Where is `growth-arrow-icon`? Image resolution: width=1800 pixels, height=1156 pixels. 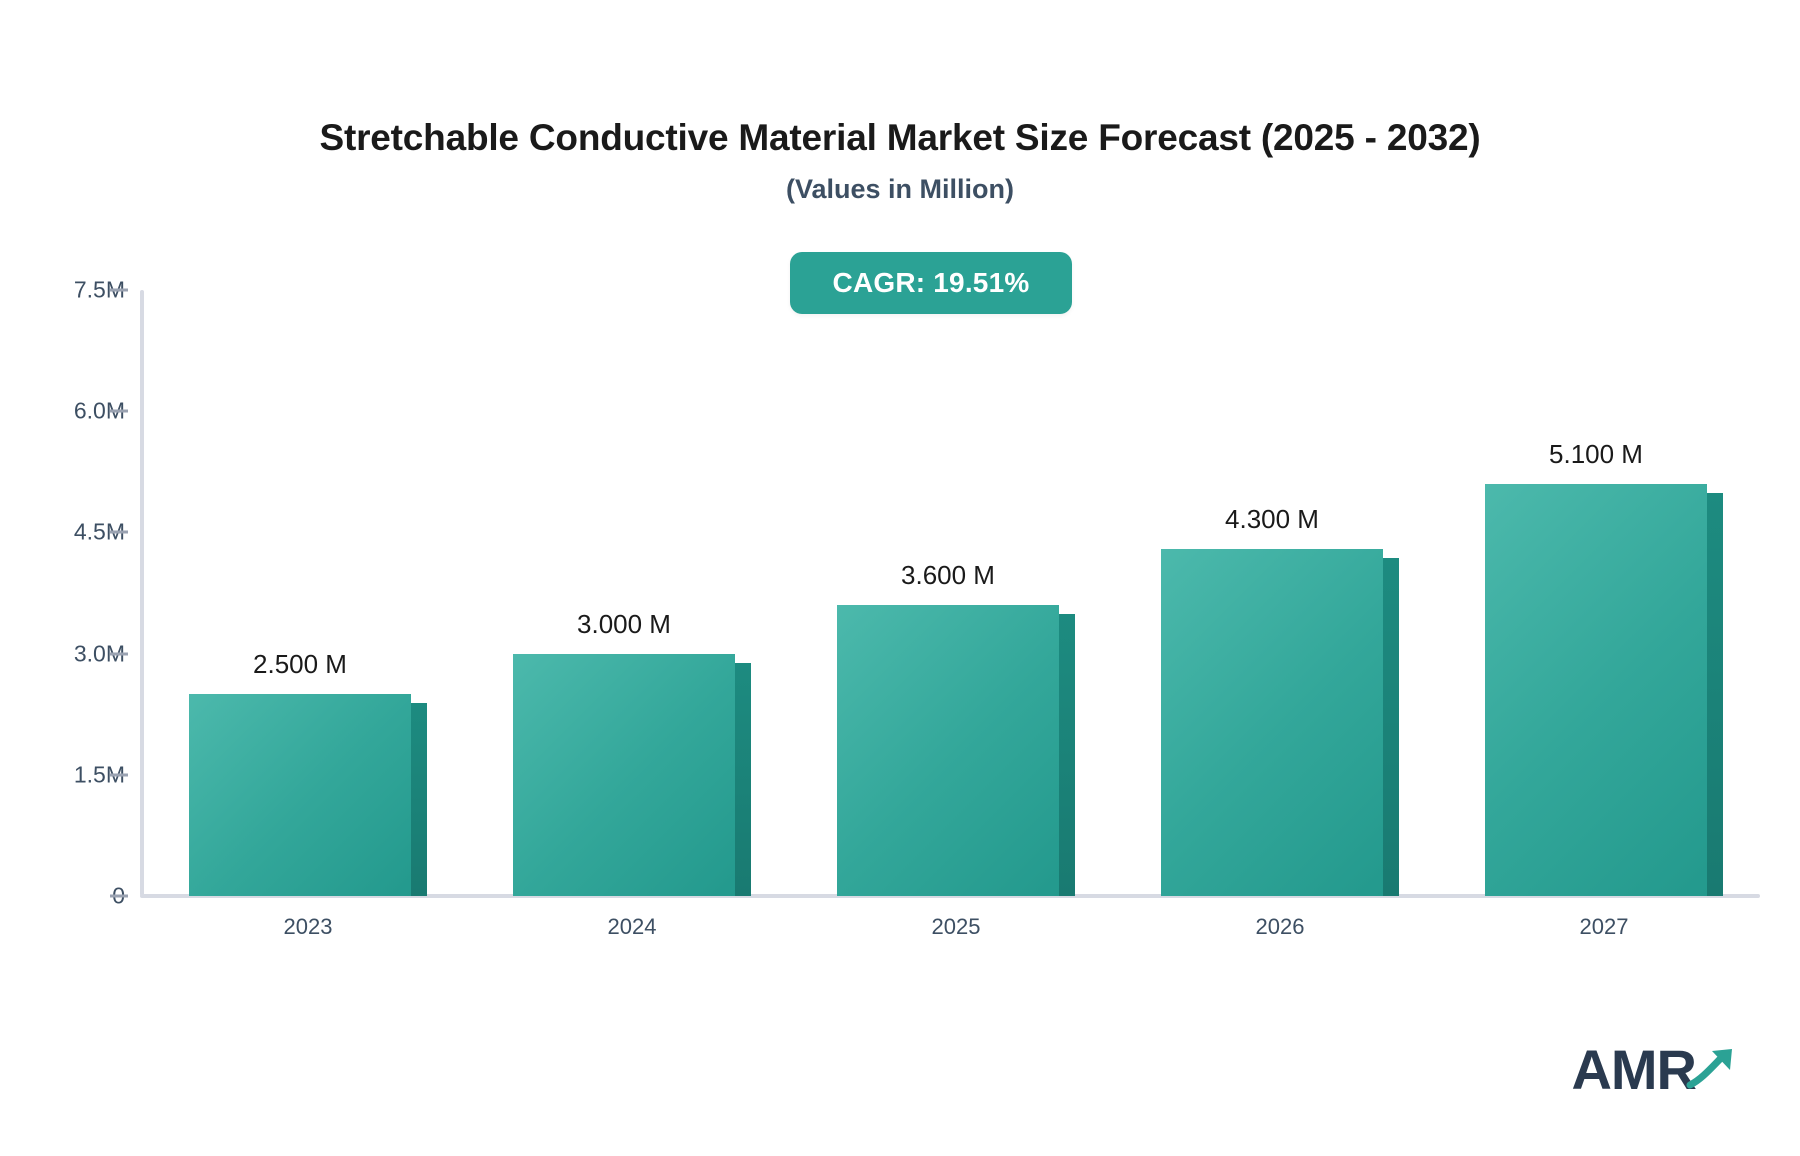 growth-arrow-icon is located at coordinates (1714, 1069).